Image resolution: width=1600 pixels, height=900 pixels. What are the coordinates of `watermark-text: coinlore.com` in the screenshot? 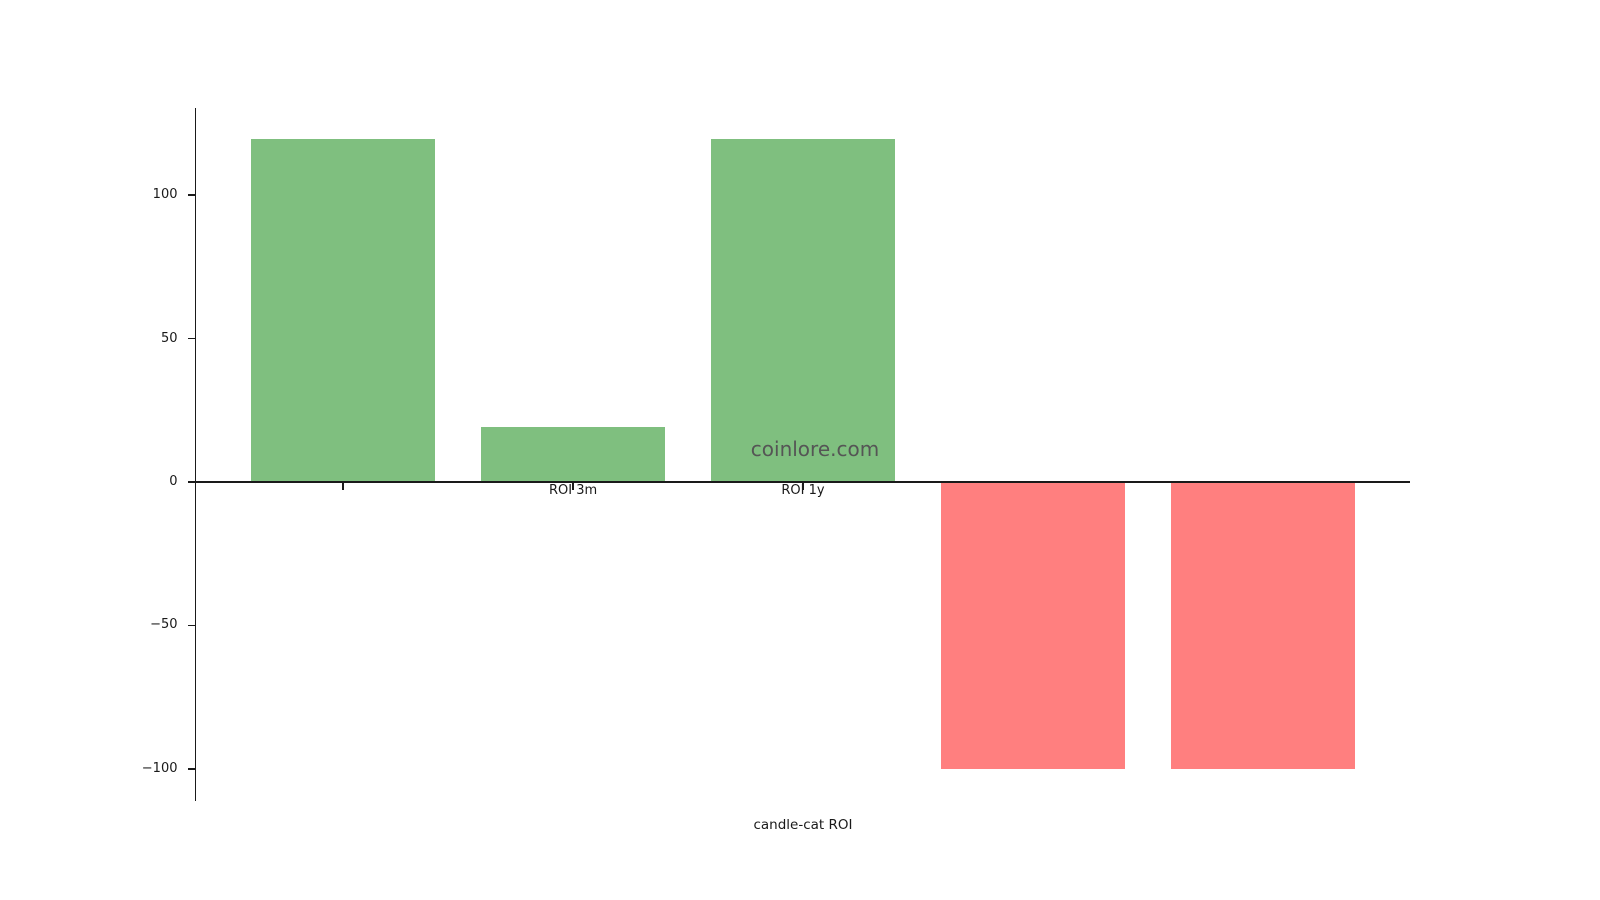 It's located at (815, 449).